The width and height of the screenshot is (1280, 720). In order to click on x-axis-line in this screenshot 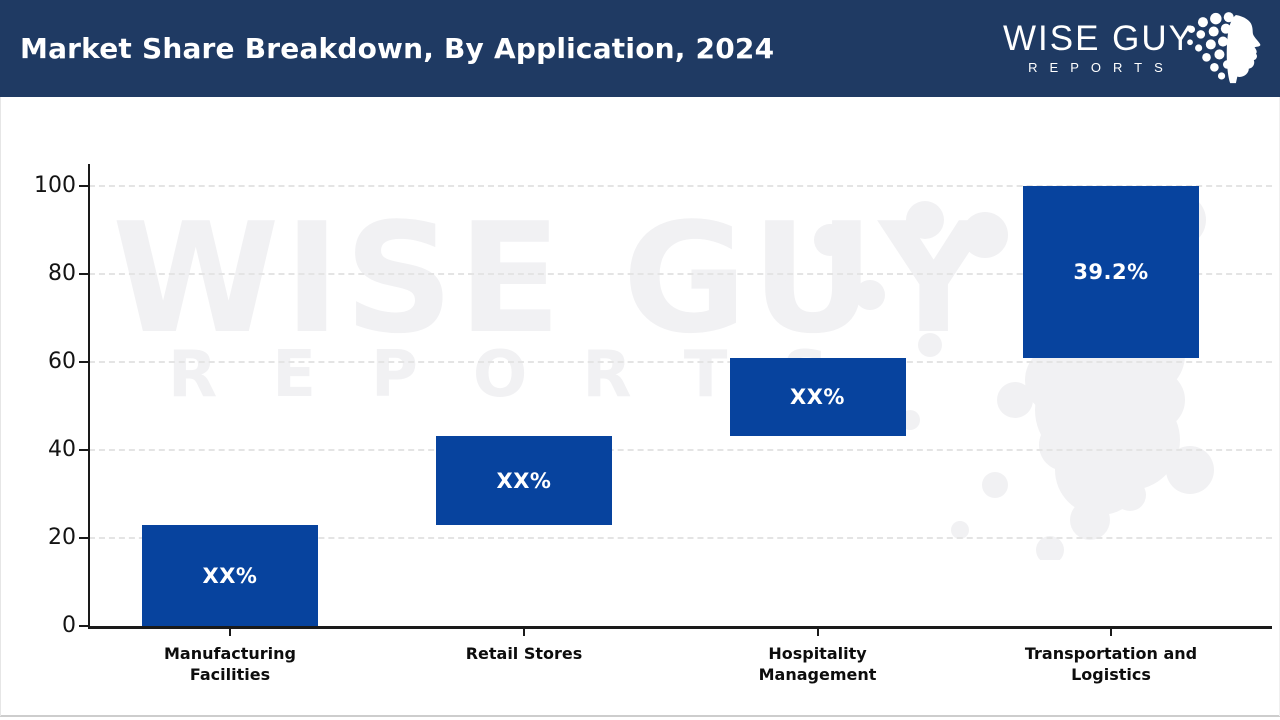, I will do `click(680, 627)`.